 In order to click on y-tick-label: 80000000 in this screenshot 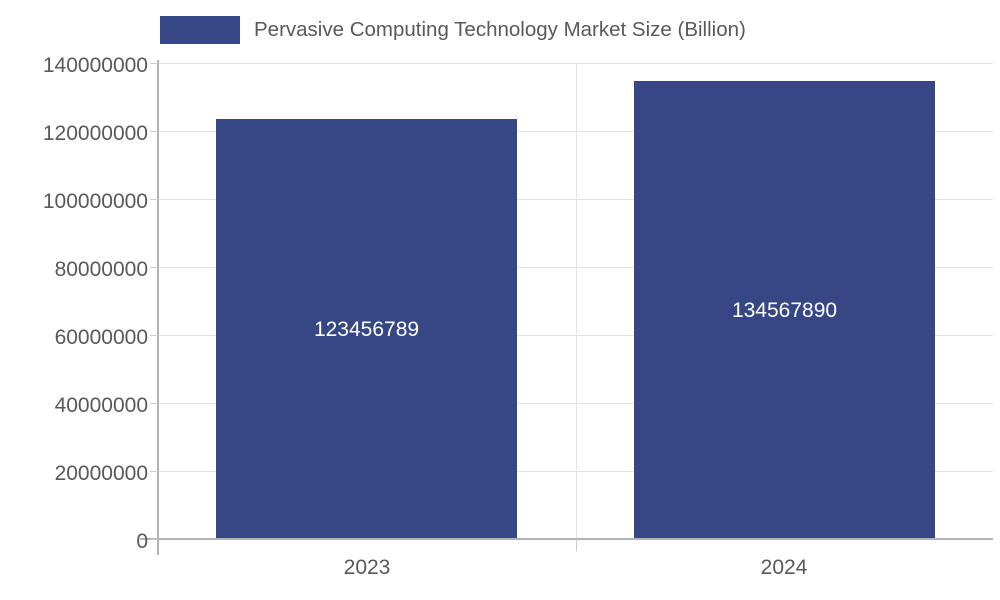, I will do `click(101, 269)`.